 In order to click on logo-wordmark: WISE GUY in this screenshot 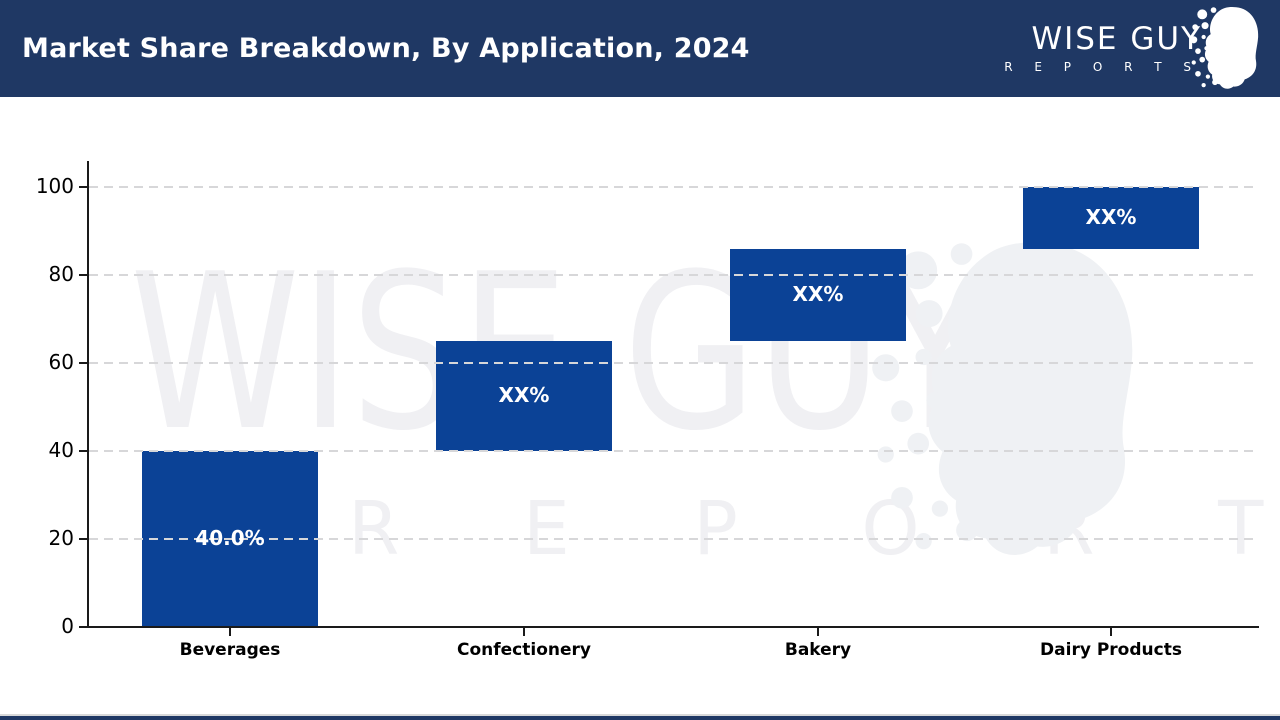, I will do `click(1116, 39)`.